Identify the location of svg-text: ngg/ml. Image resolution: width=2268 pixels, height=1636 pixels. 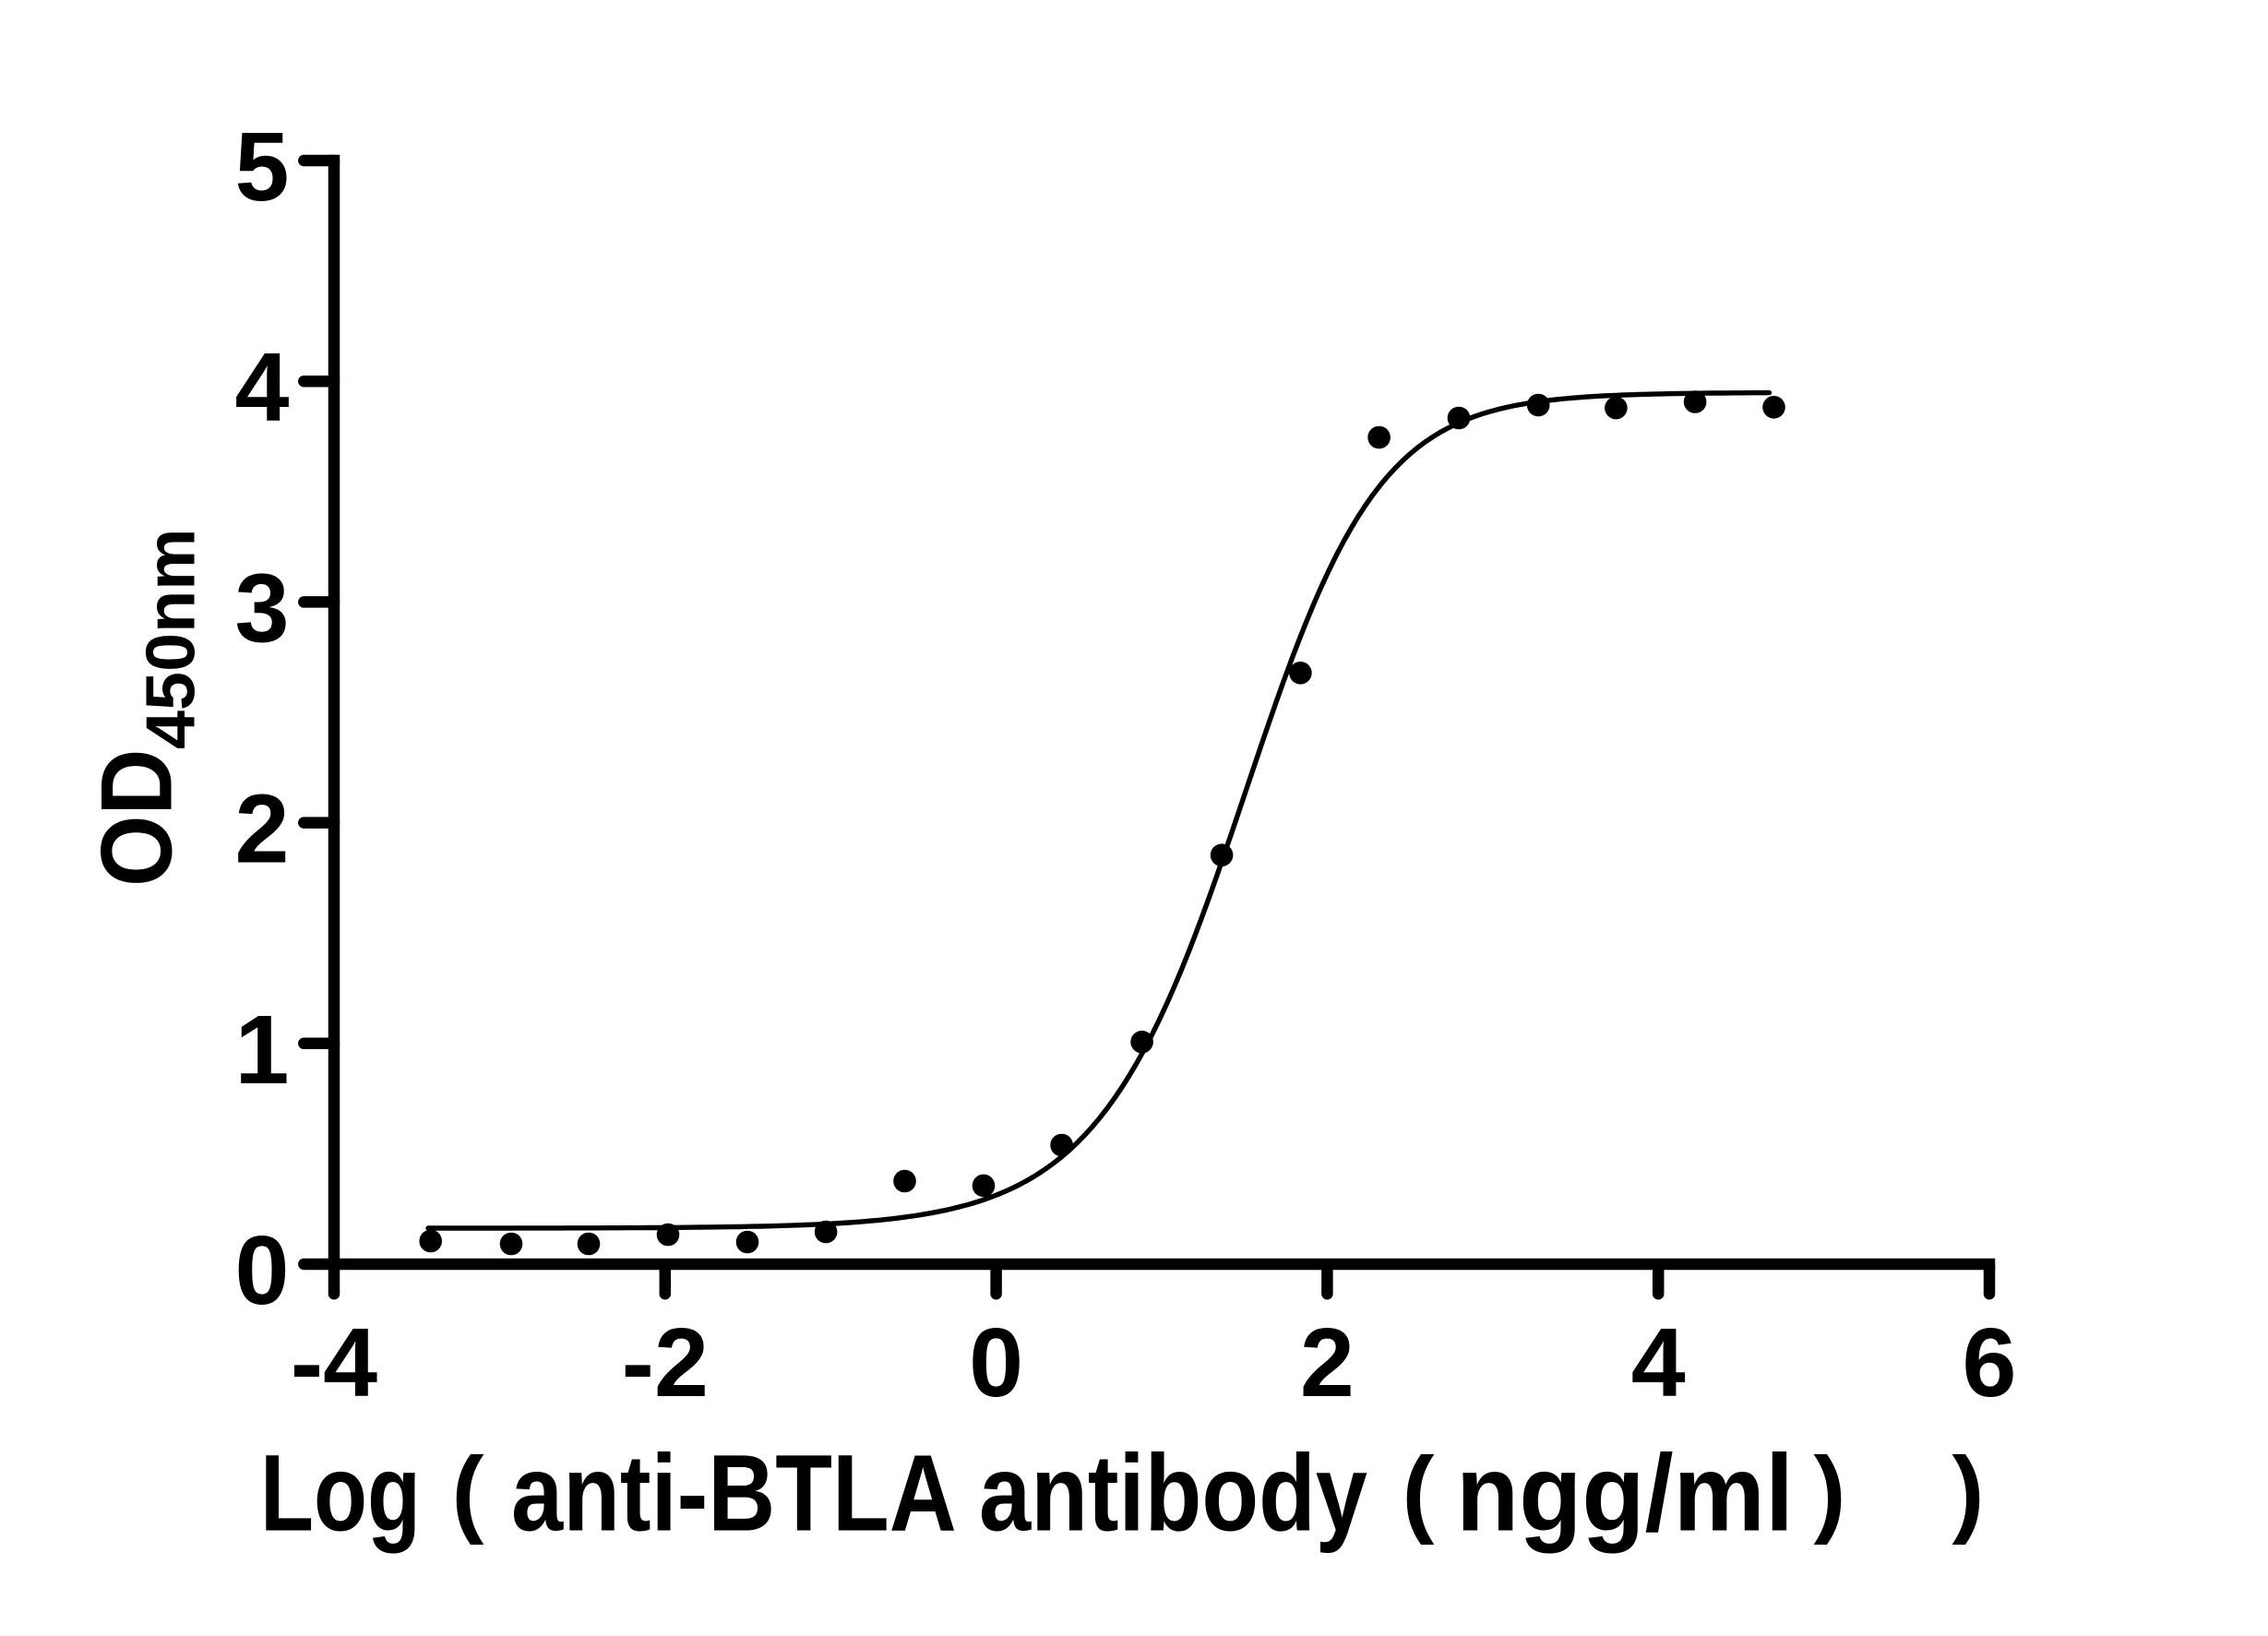
(1625, 1494).